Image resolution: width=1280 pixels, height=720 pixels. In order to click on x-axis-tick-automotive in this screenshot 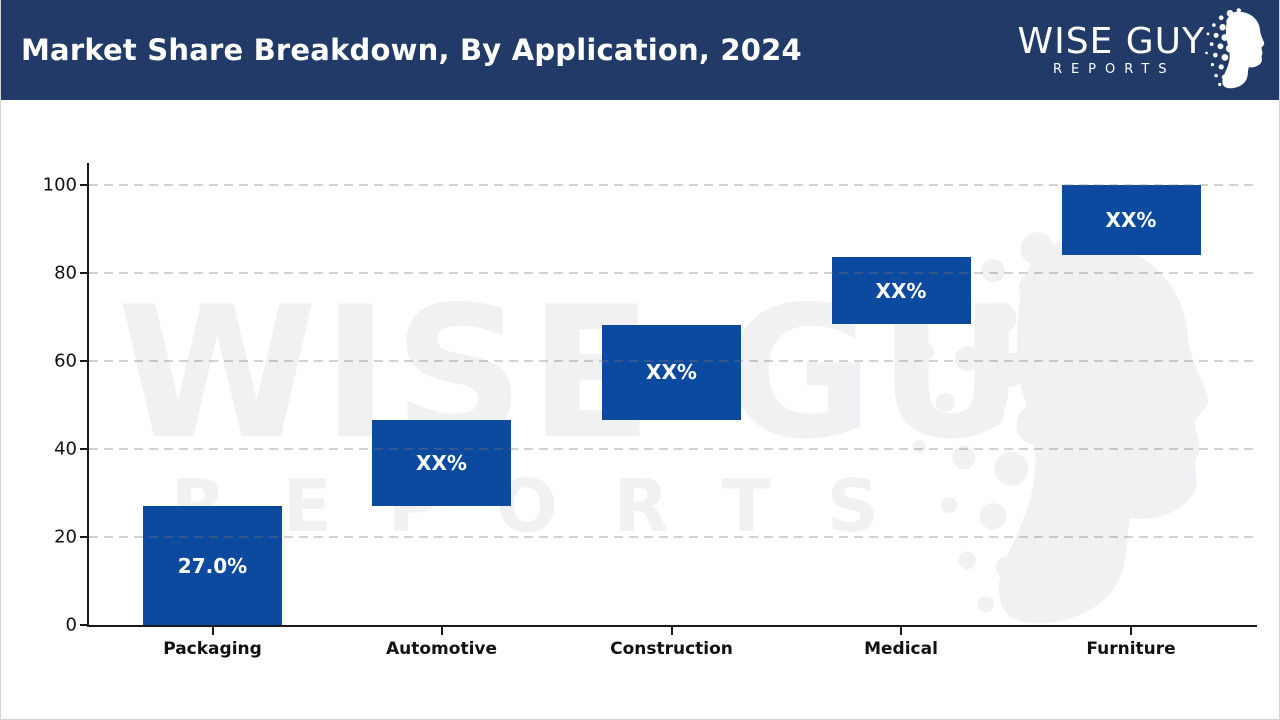, I will do `click(441, 631)`.